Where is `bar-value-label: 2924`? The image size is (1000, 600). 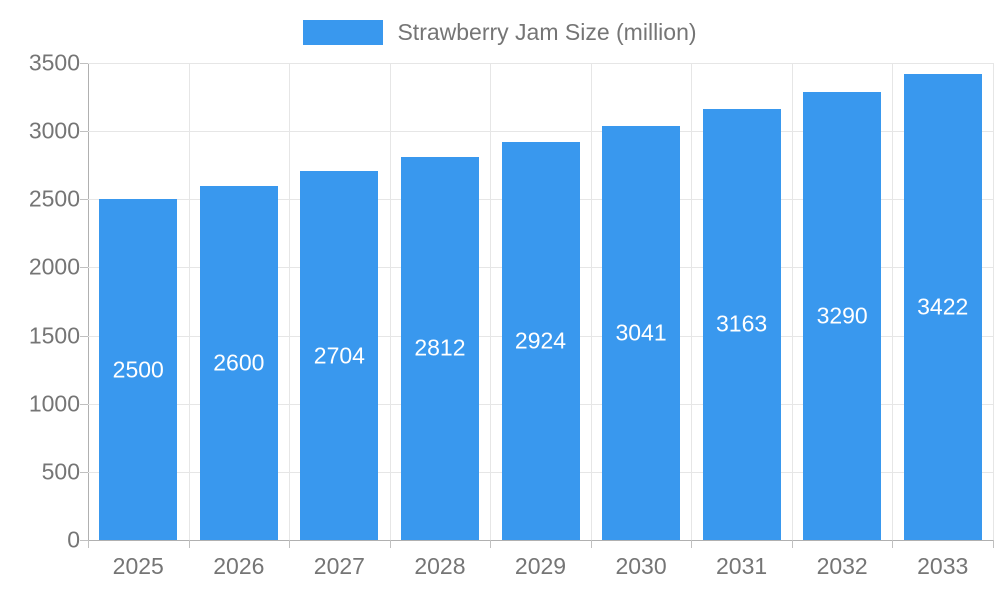 bar-value-label: 2924 is located at coordinates (540, 340).